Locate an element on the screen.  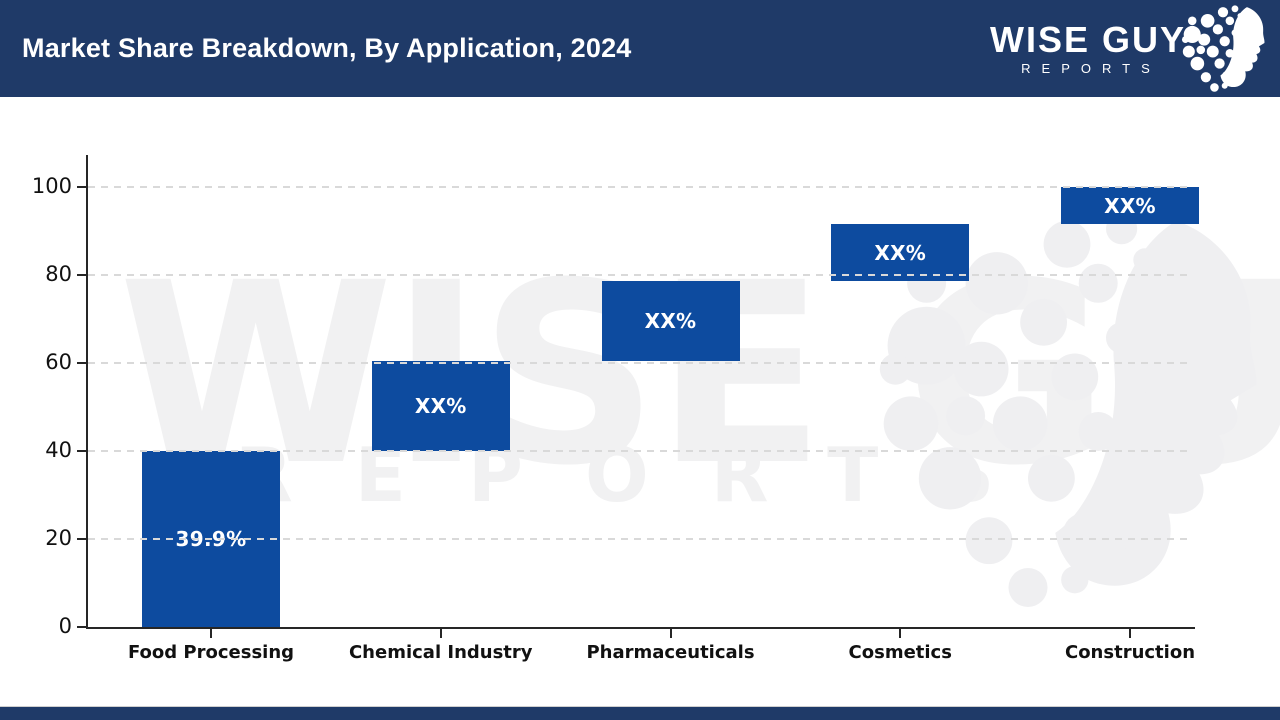
dotted-head-icon is located at coordinates (1223, 48).